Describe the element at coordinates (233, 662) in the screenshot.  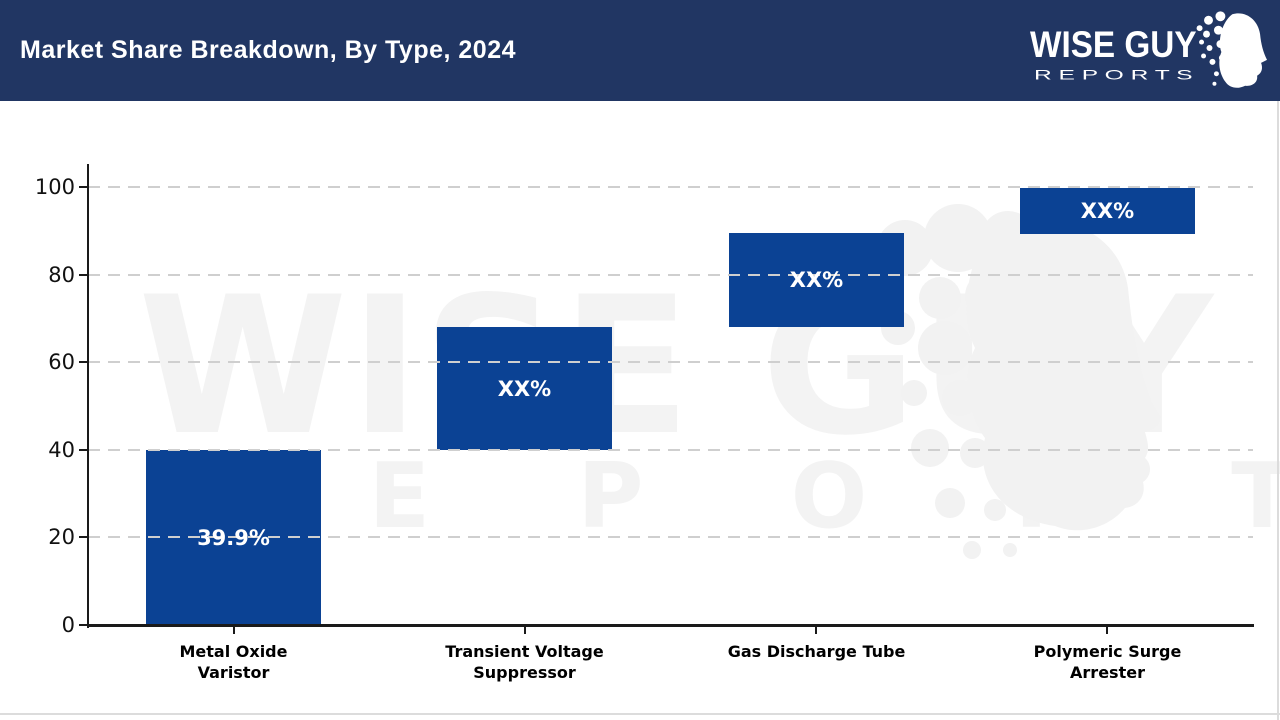
I see `x-axis-category-label: Metal Oxide Varistor` at that location.